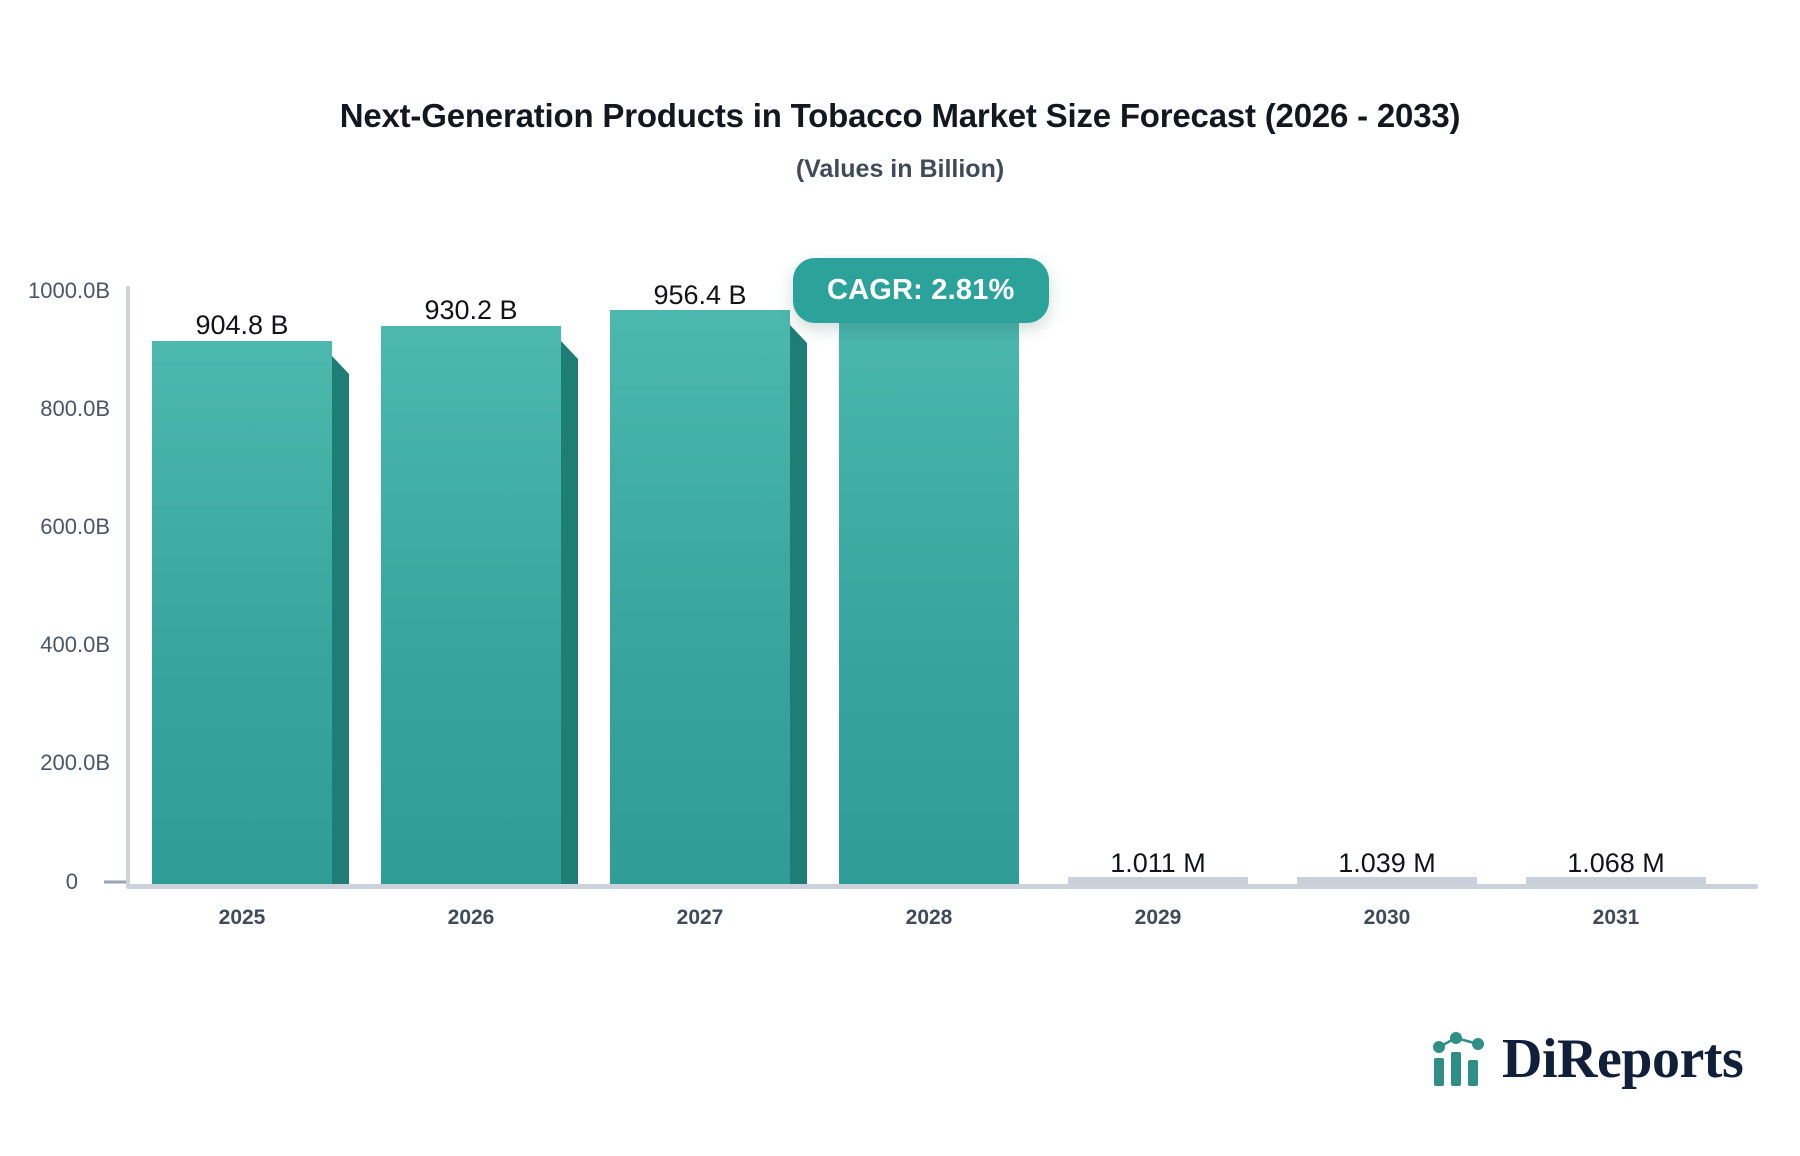 Image resolution: width=1800 pixels, height=1156 pixels. I want to click on bar-2027, so click(708, 597).